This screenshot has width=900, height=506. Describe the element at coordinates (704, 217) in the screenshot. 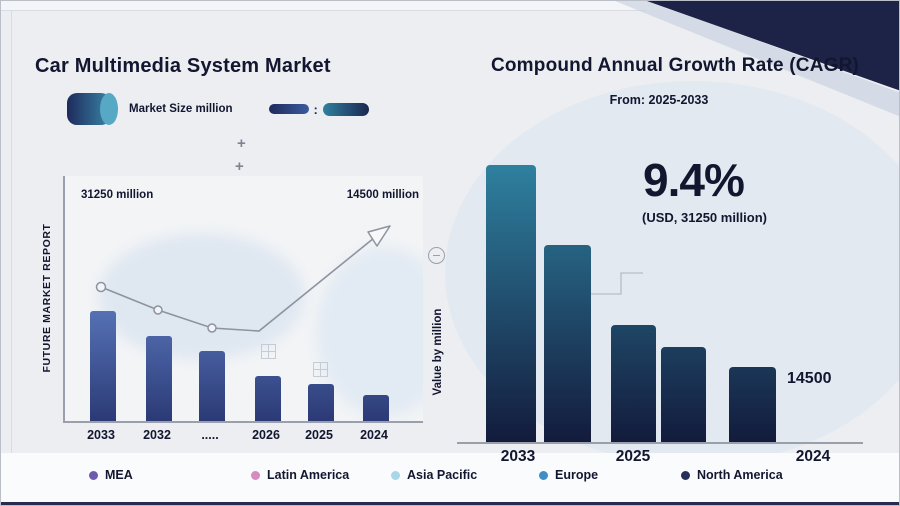

I see `cagr-note: (USD, 31250 million)` at that location.